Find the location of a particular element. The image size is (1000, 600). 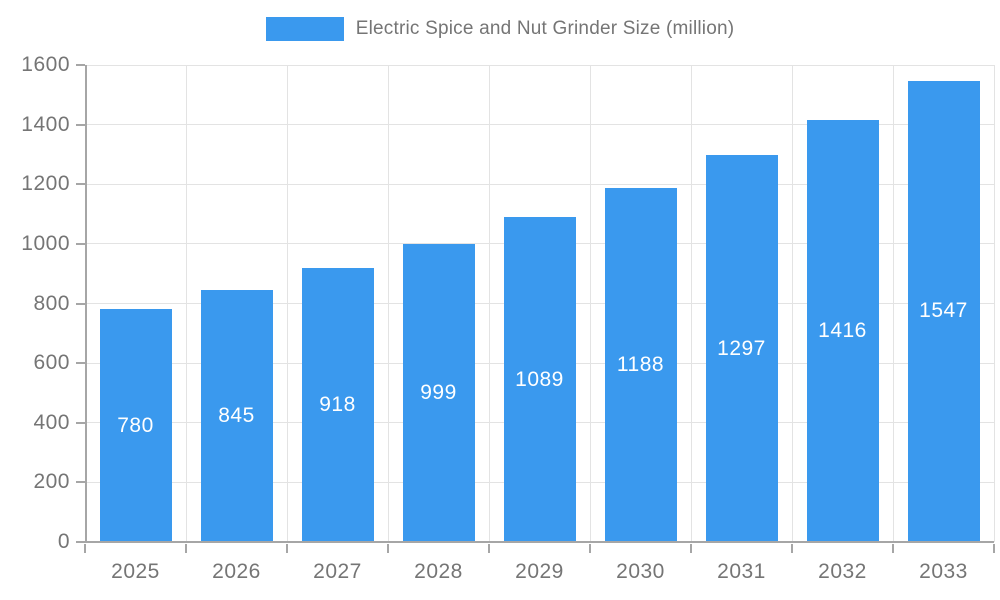

bar-value-label: 1089 is located at coordinates (539, 379).